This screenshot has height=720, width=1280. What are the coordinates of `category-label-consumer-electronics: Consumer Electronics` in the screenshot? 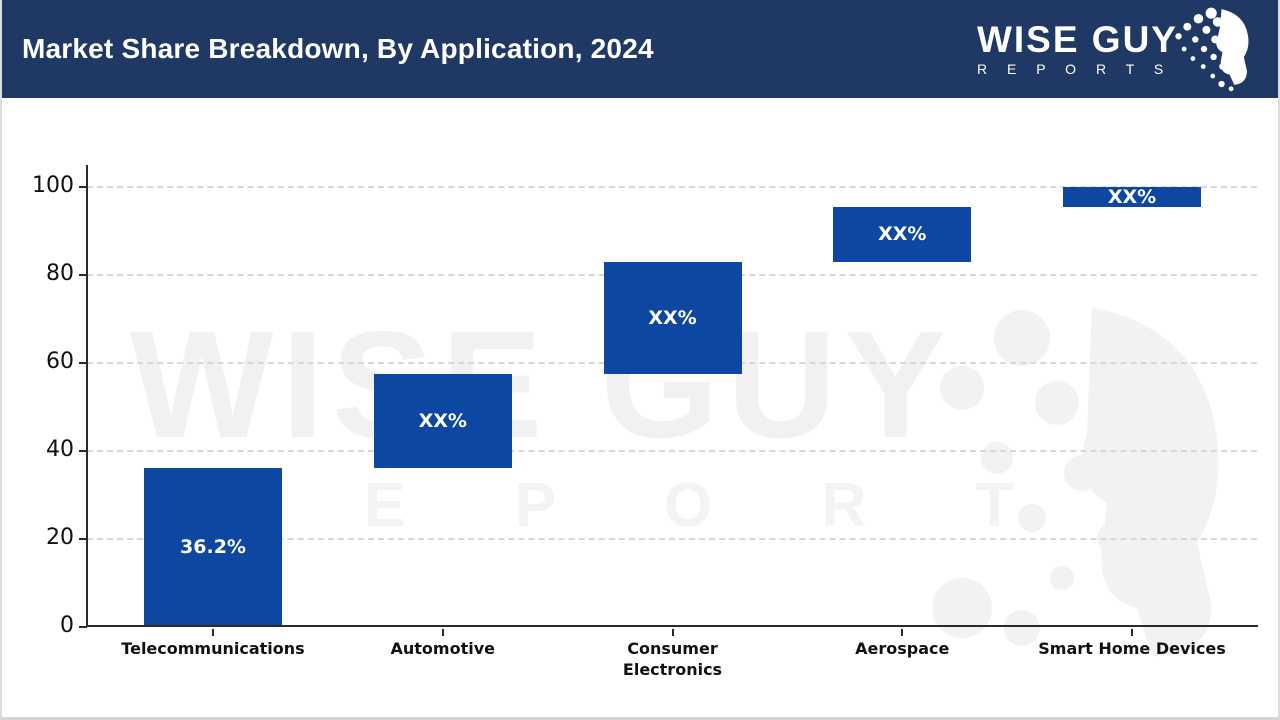 It's located at (672, 659).